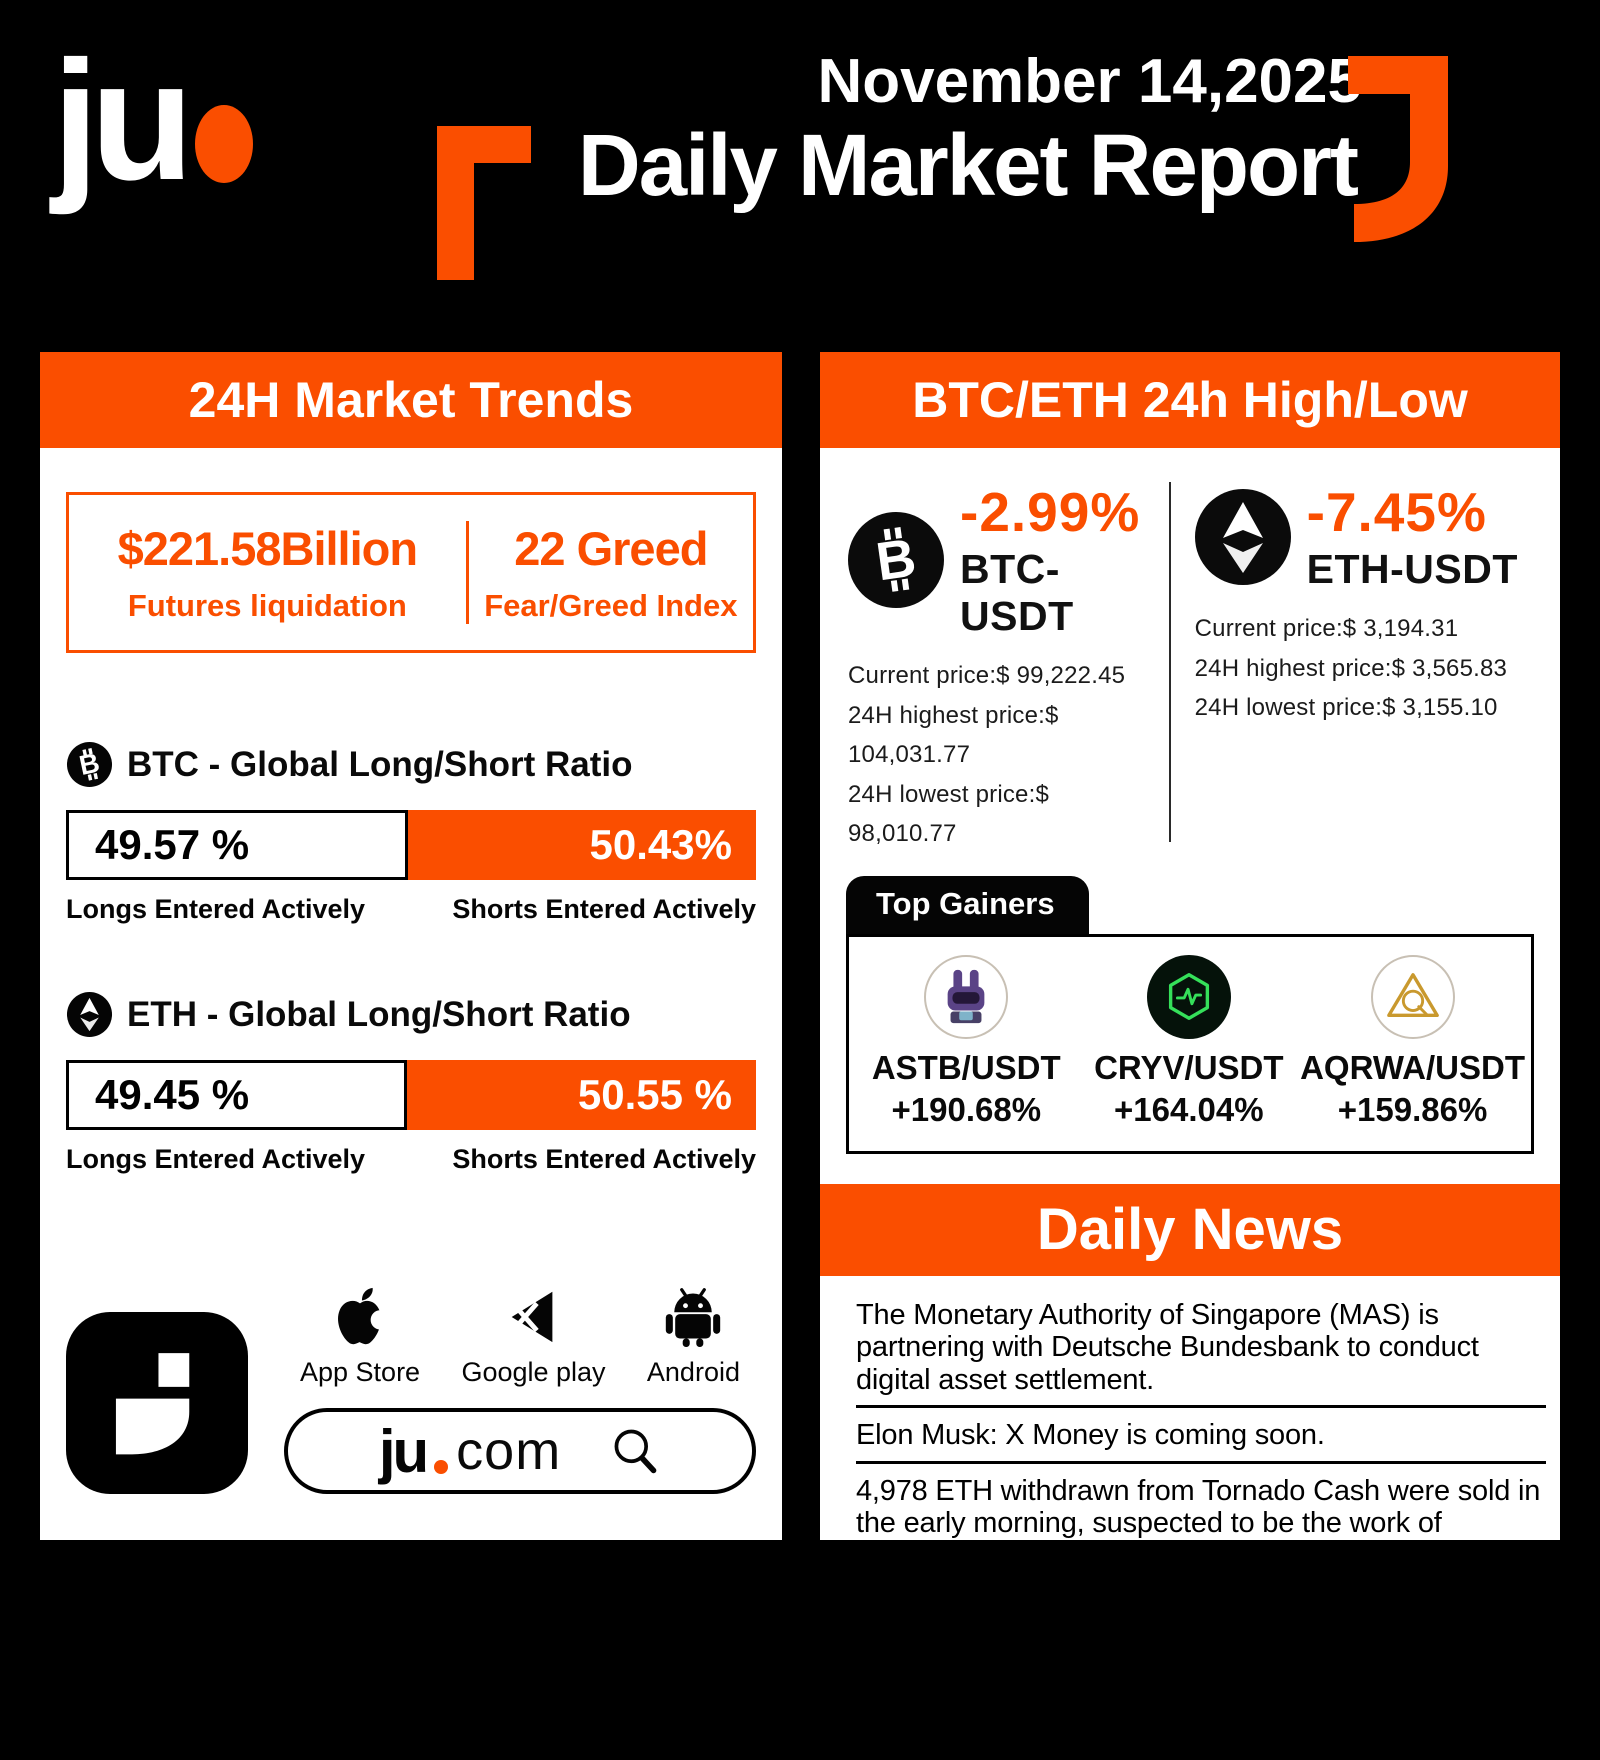  What do you see at coordinates (224, 144) in the screenshot?
I see `ju-logo-dot-icon` at bounding box center [224, 144].